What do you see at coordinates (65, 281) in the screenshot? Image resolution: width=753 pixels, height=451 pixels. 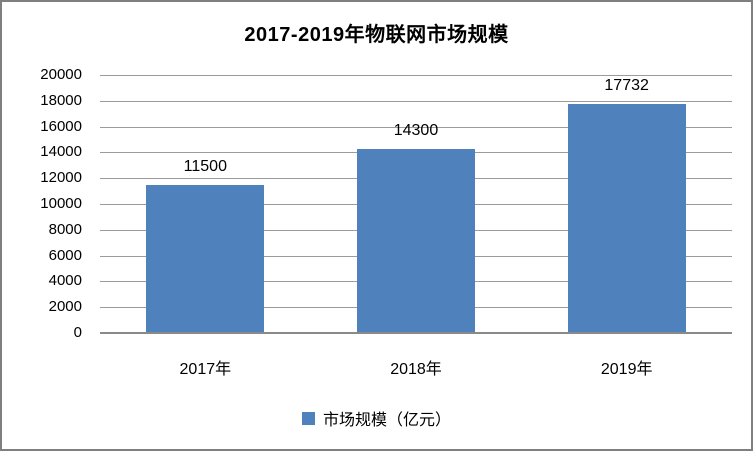 I see `y-tick-label: 4000` at bounding box center [65, 281].